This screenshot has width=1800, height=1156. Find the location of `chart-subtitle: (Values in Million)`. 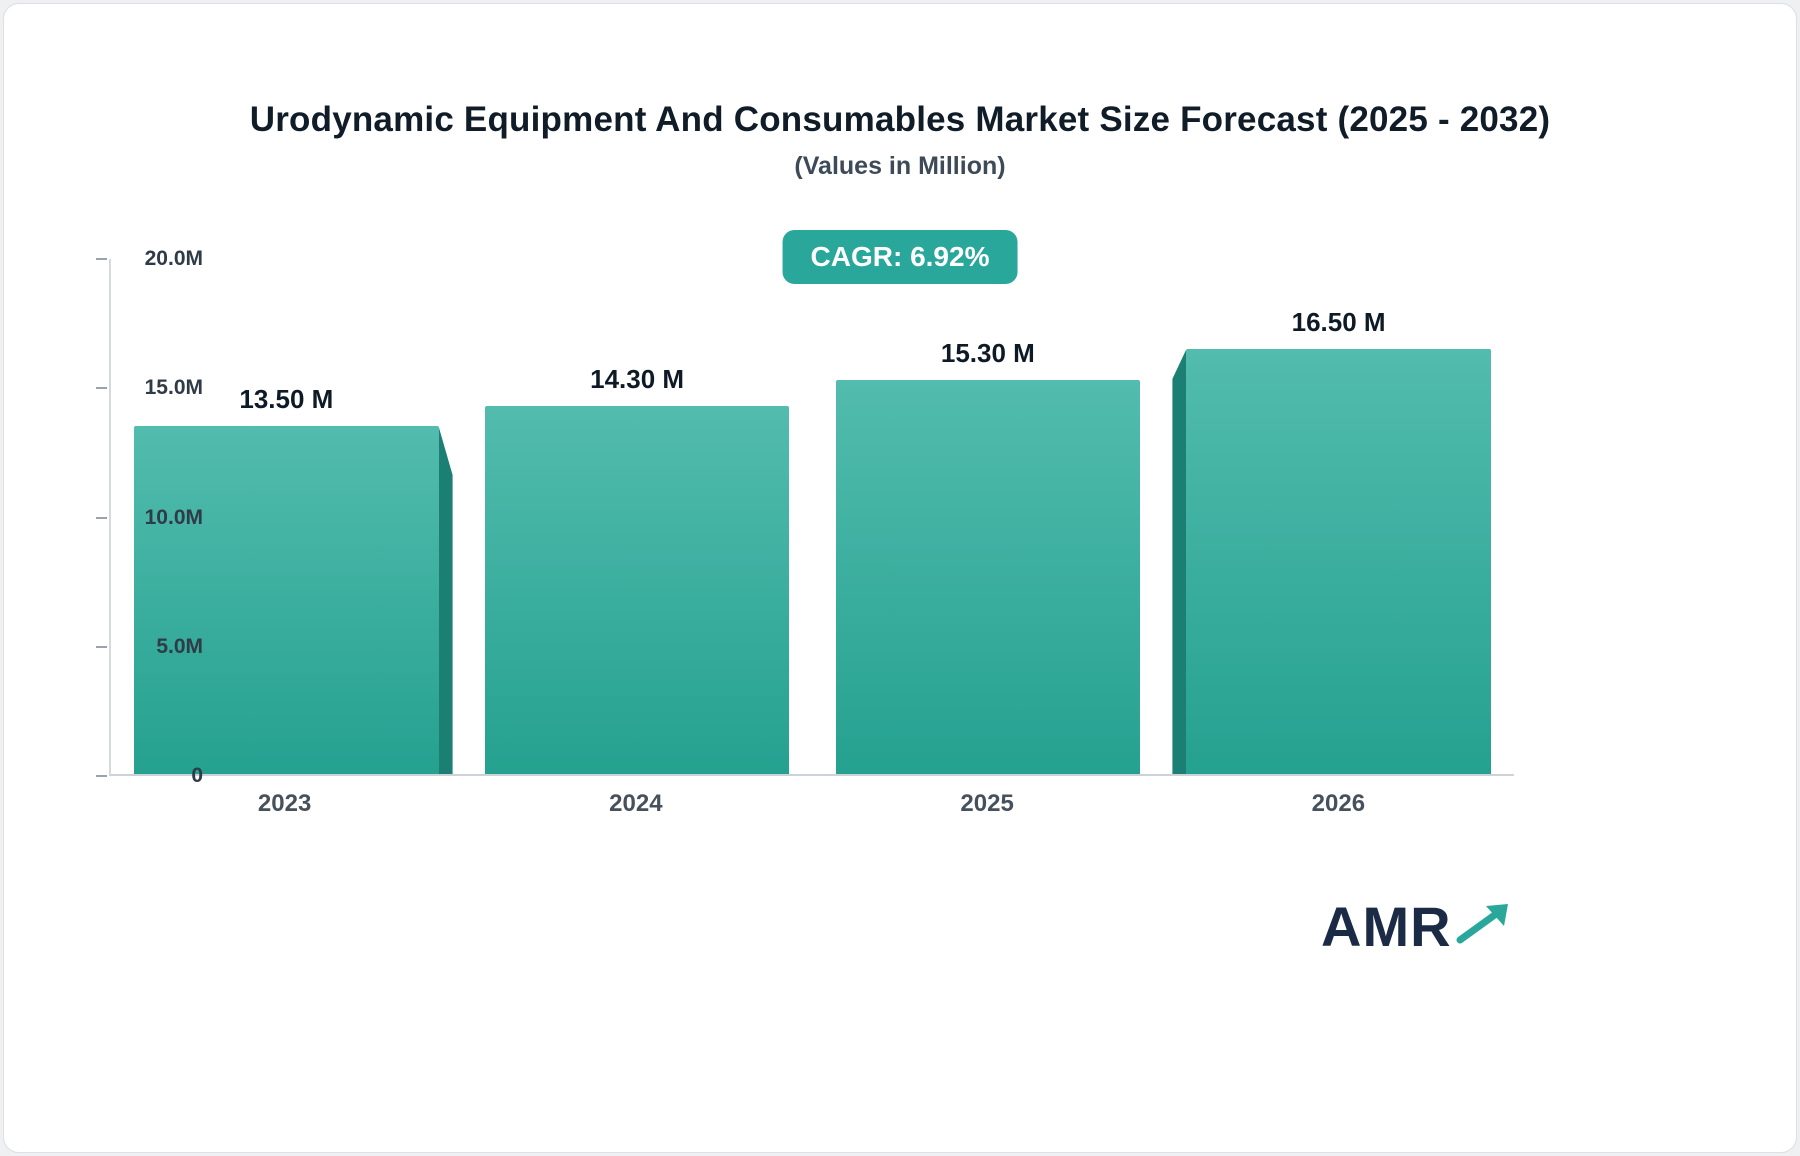

chart-subtitle: (Values in Million) is located at coordinates (900, 166).